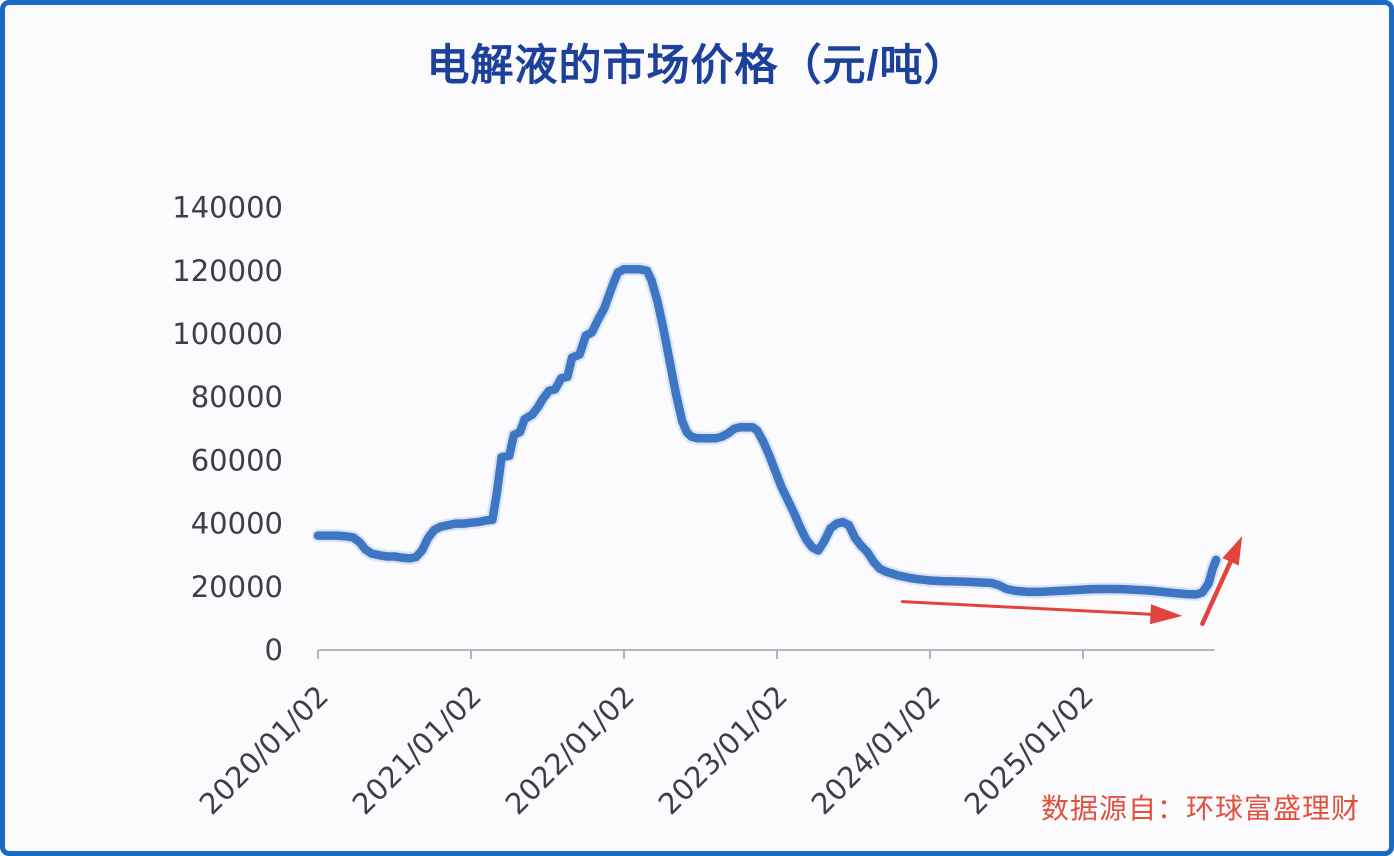  Describe the element at coordinates (237, 397) in the screenshot. I see `y-tick-label-3: 80000` at that location.